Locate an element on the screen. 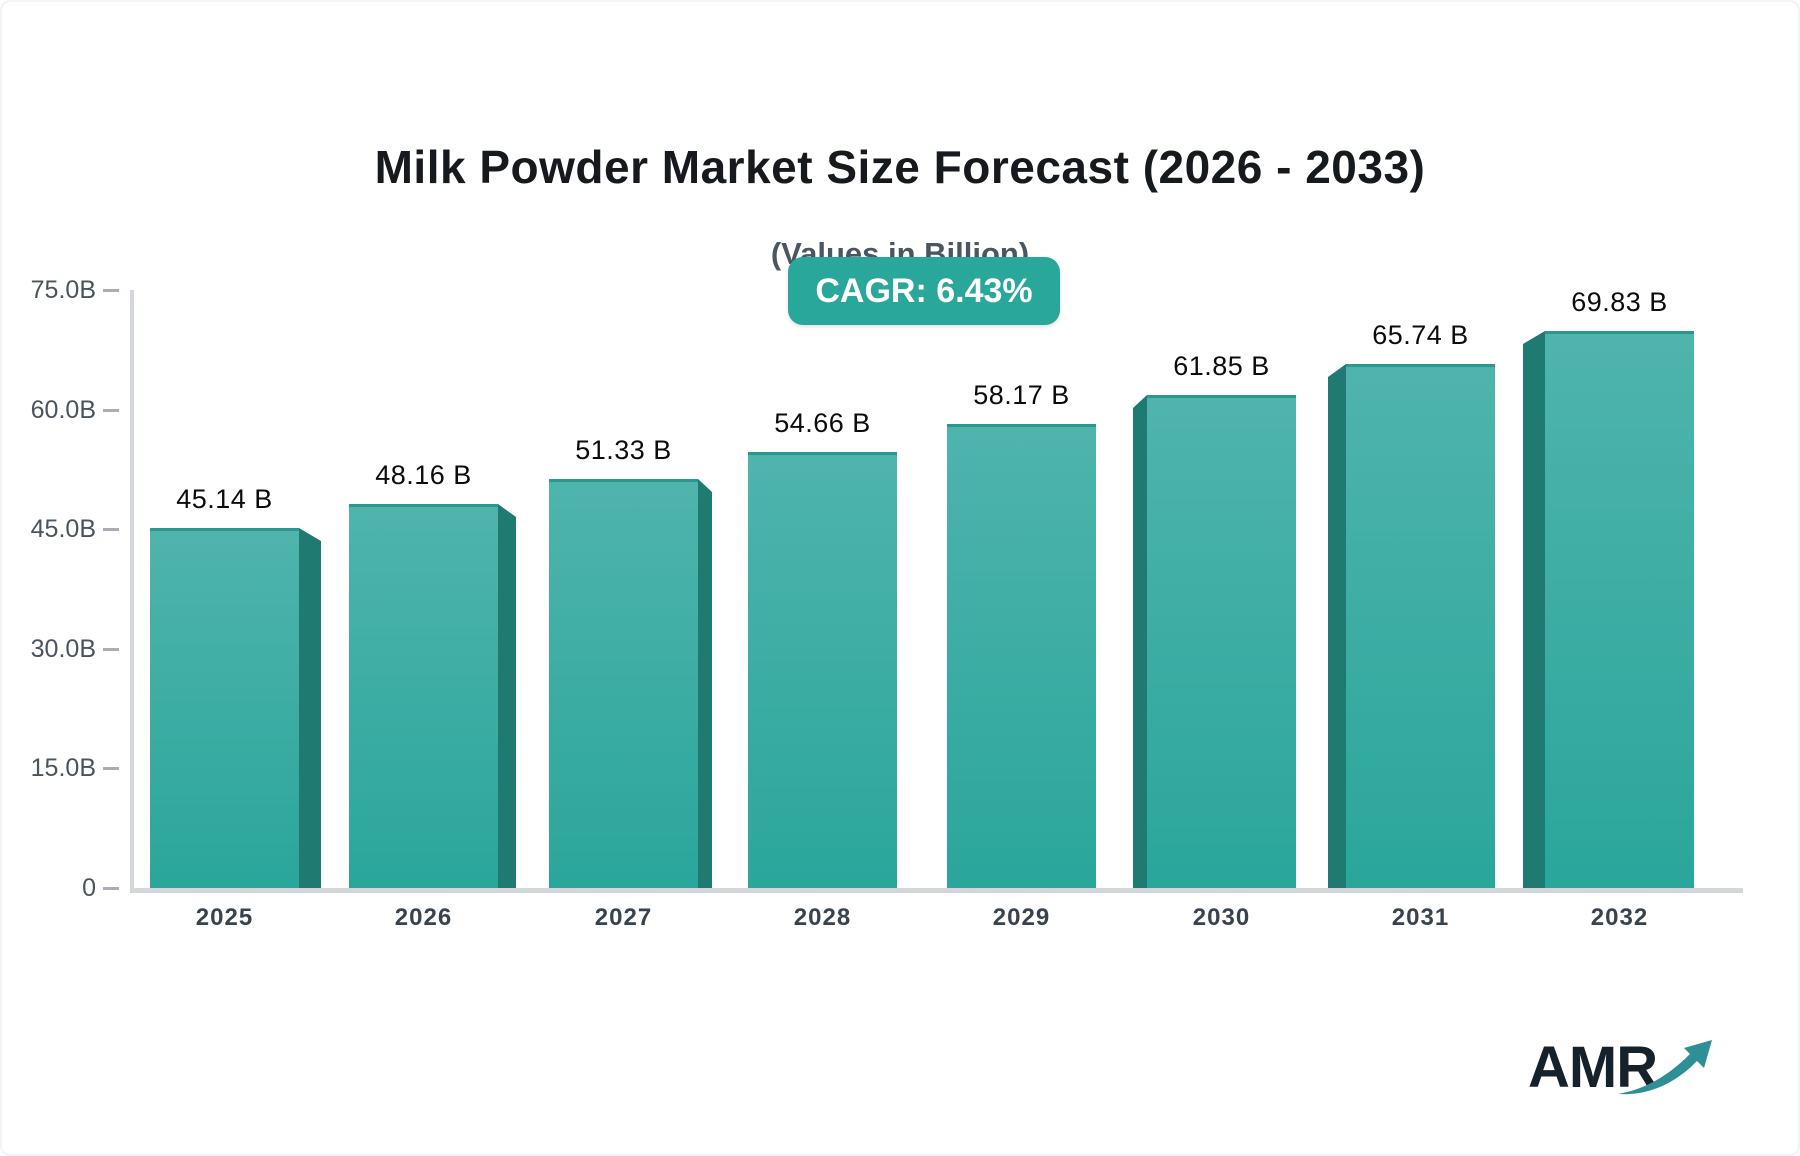 This screenshot has height=1156, width=1800. y-axis-label: 30.0B is located at coordinates (63, 648).